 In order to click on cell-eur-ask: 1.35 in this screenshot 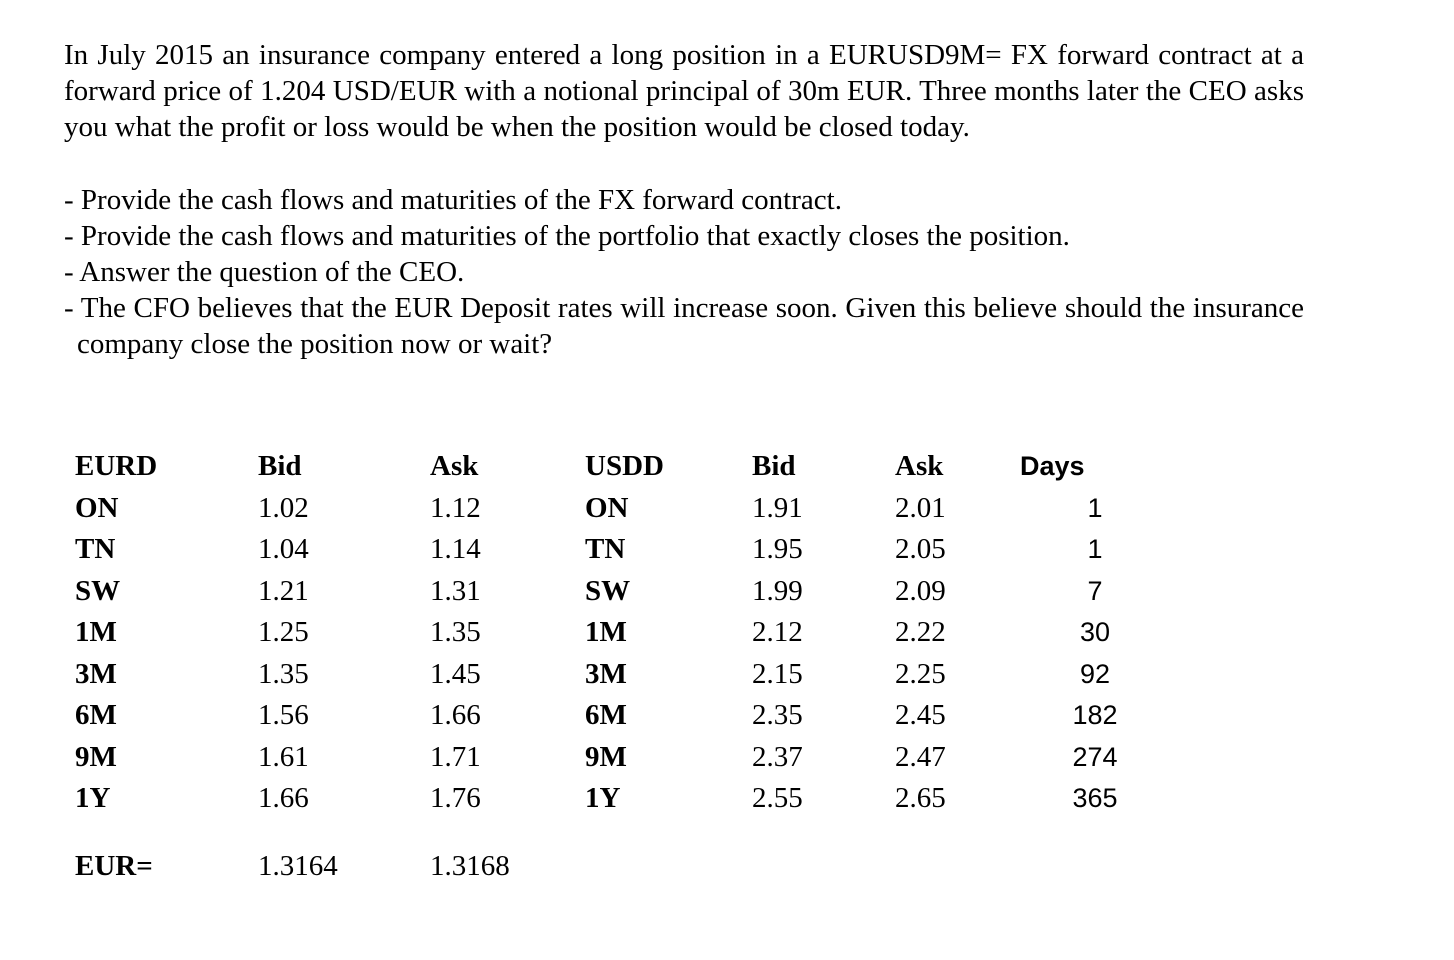, I will do `click(455, 632)`.